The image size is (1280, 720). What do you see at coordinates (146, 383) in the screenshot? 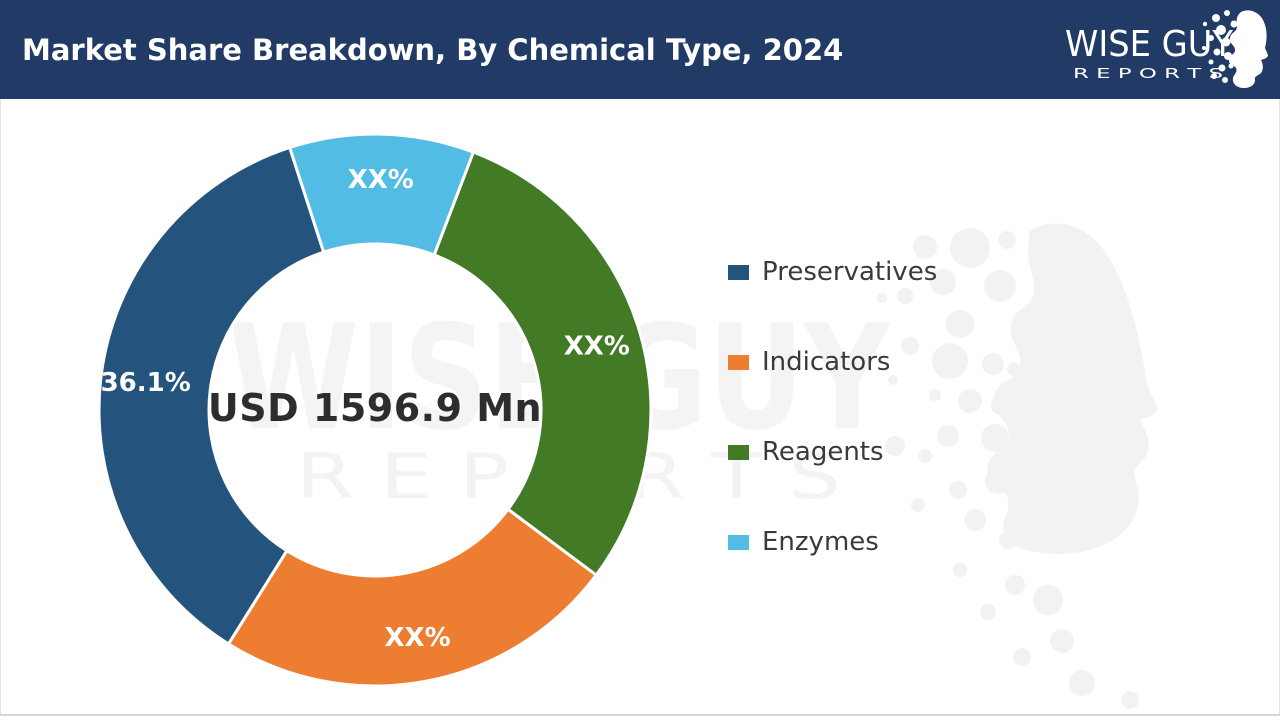
I see `segment-label-preservatives: 36.1%` at bounding box center [146, 383].